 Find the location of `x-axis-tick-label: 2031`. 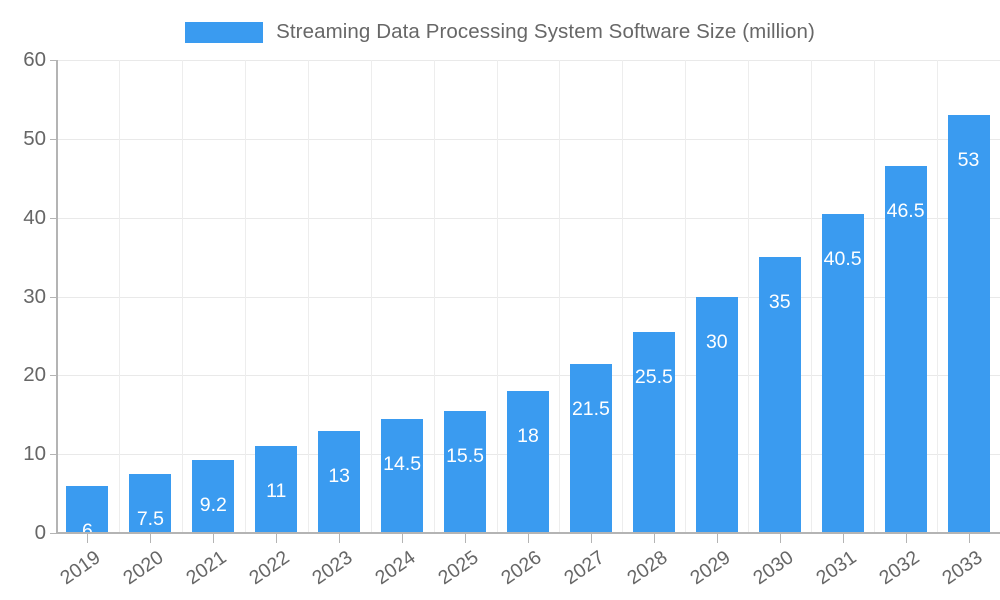

x-axis-tick-label: 2031 is located at coordinates (836, 568).